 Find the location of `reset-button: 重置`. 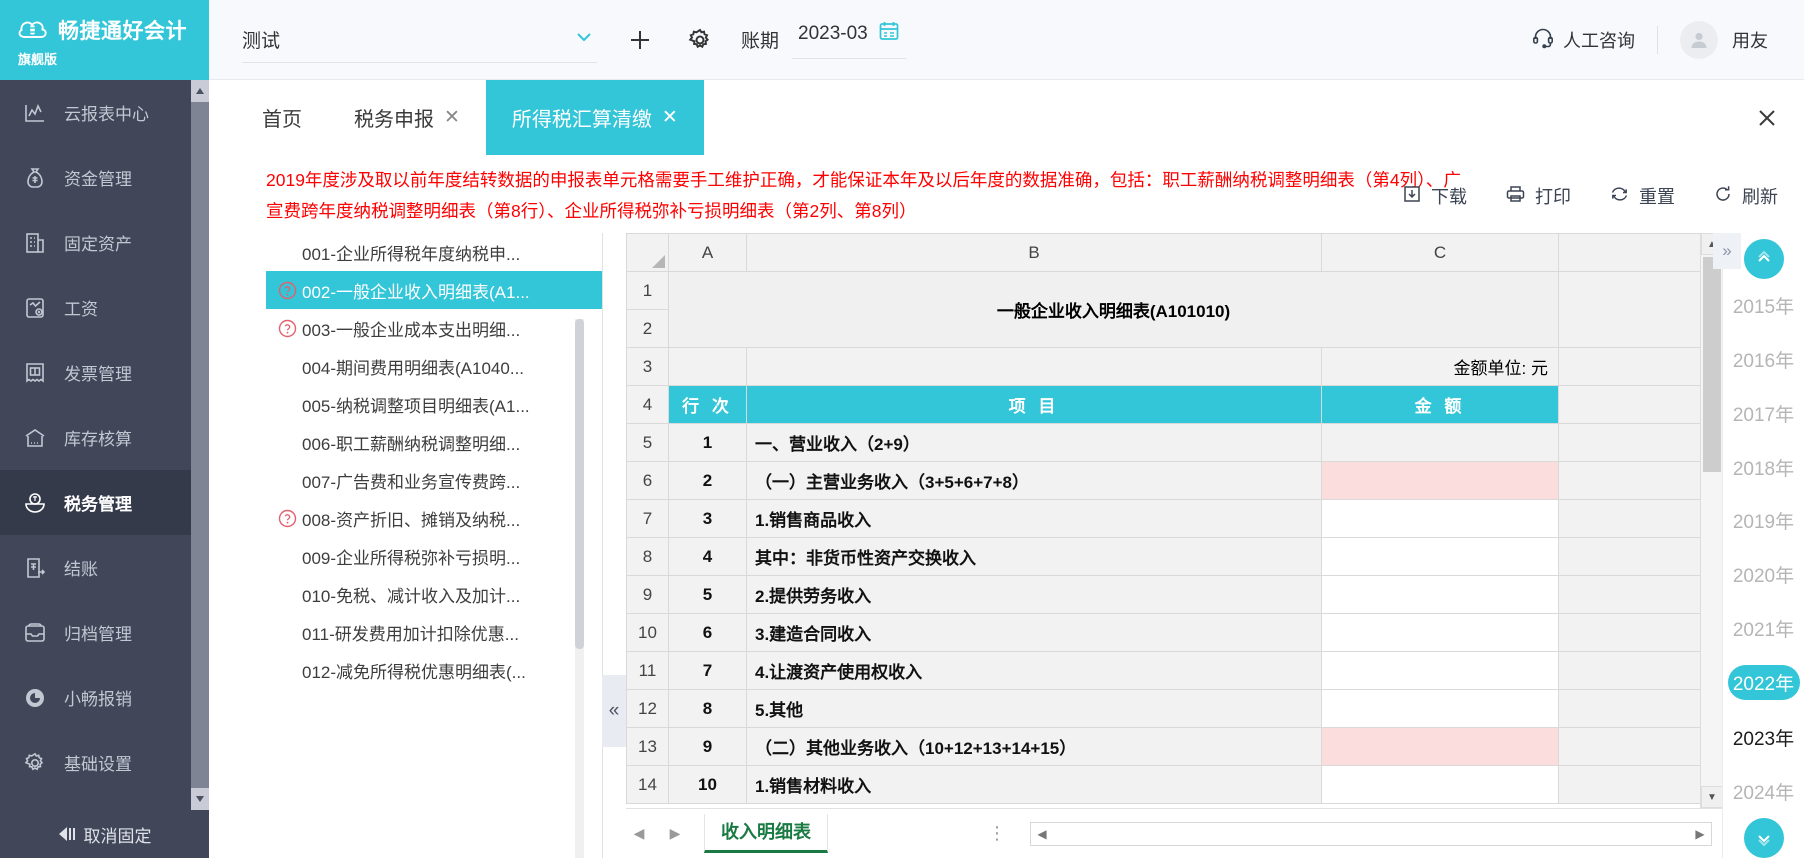

reset-button: 重置 is located at coordinates (1642, 196).